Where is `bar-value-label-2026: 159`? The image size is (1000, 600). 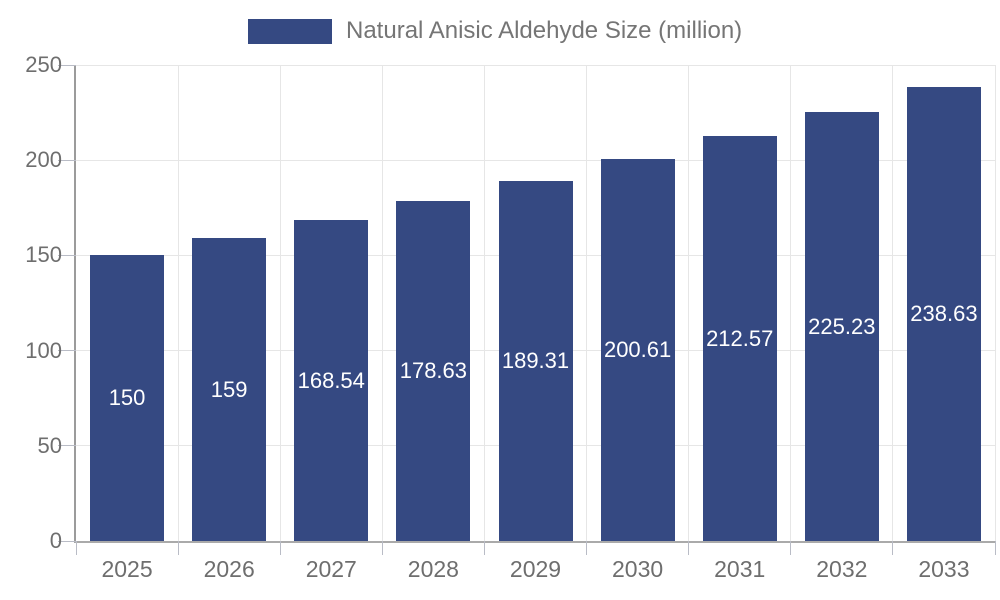 bar-value-label-2026: 159 is located at coordinates (229, 389).